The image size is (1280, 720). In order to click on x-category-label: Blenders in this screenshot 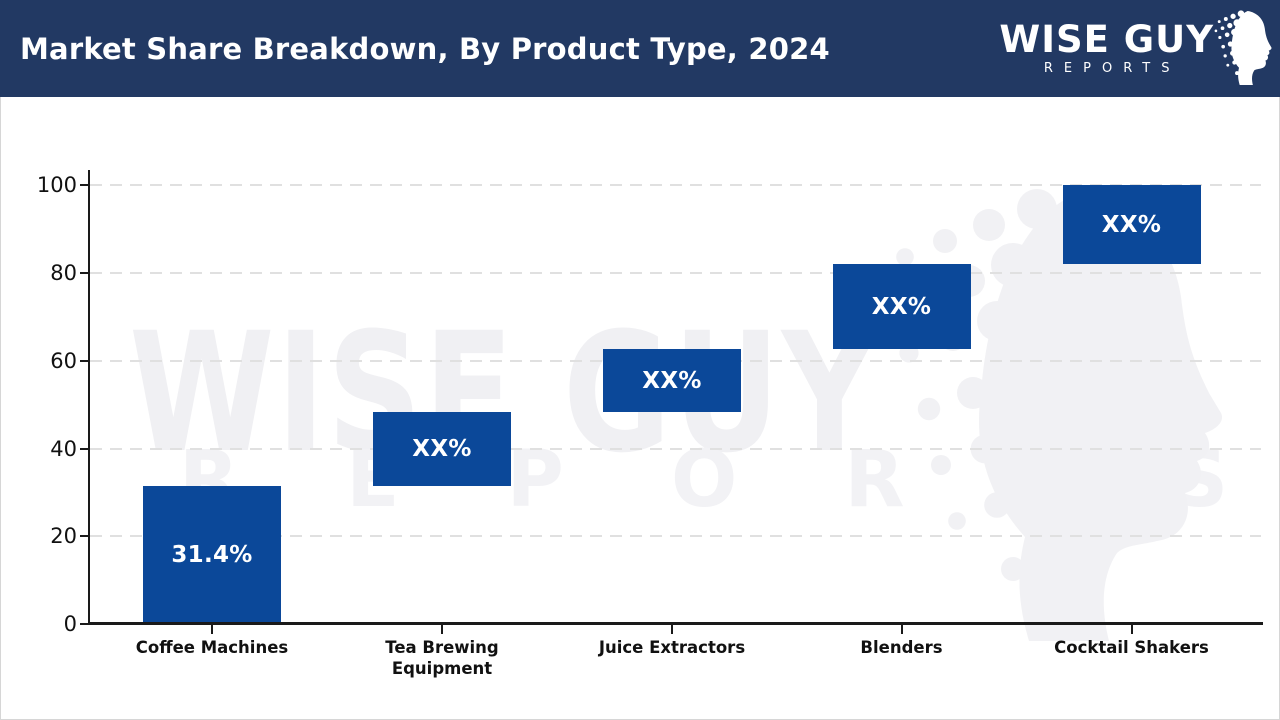, I will do `click(901, 647)`.